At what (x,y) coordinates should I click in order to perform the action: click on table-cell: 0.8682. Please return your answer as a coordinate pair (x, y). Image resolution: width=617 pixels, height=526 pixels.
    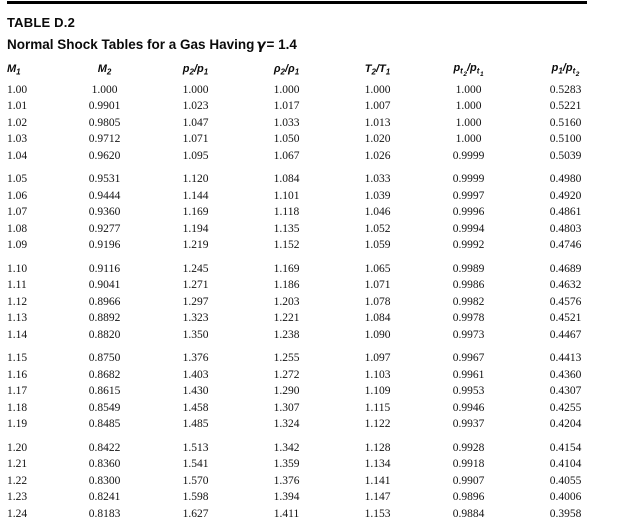
    Looking at the image, I should click on (104, 374).